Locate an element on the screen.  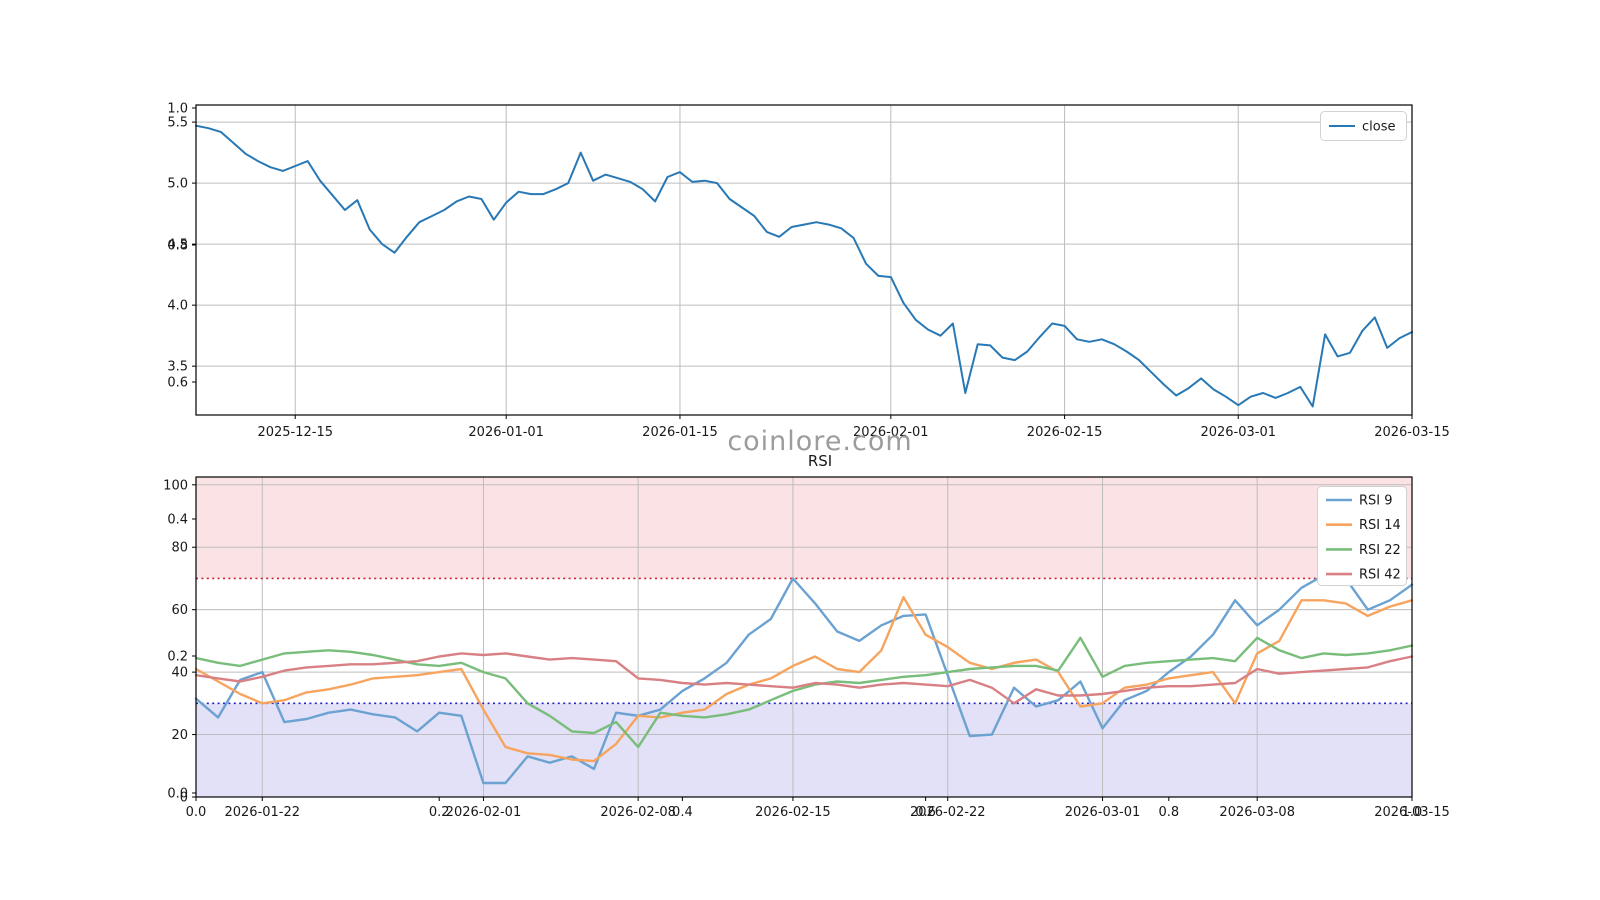
x-tick-label: 2026-02-08 is located at coordinates (638, 812).